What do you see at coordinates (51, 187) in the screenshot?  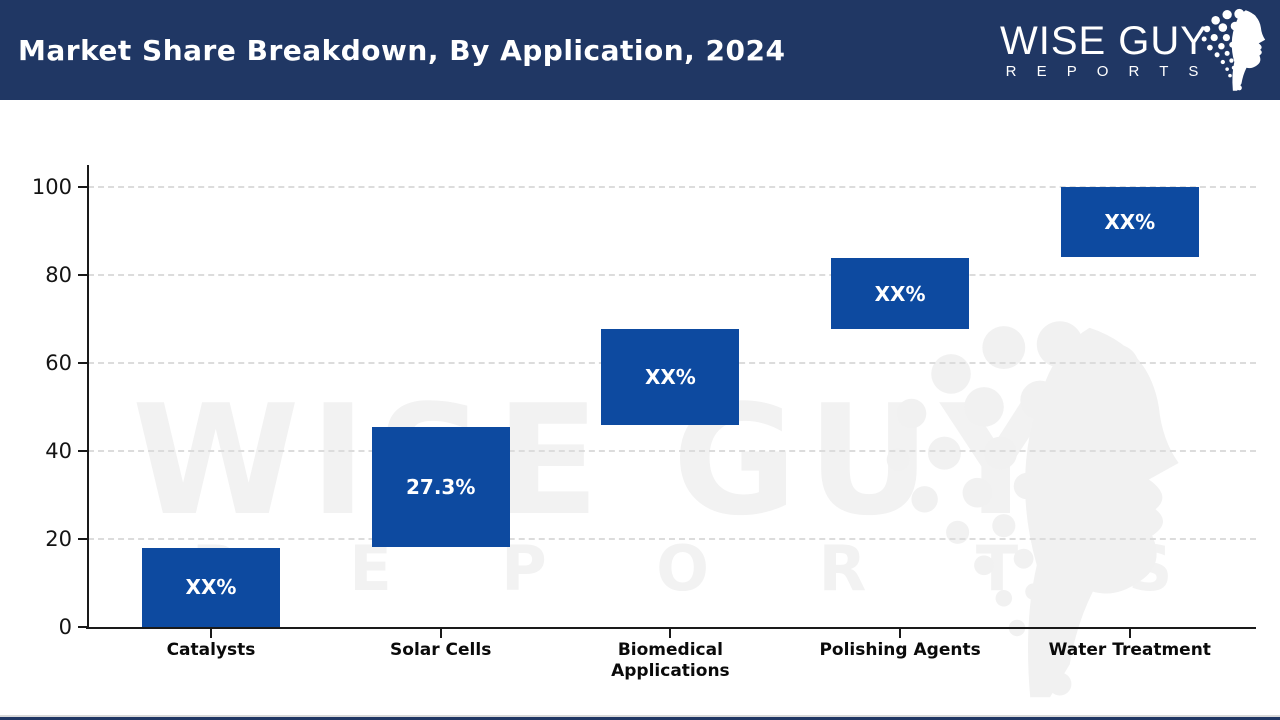 I see `y-tick-label: 100` at bounding box center [51, 187].